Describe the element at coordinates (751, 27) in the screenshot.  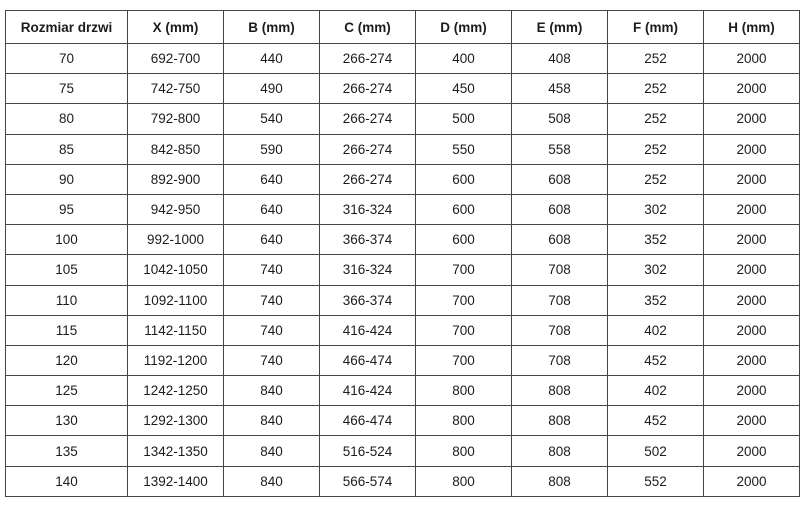
I see `column-header-h: H (mm)` at that location.